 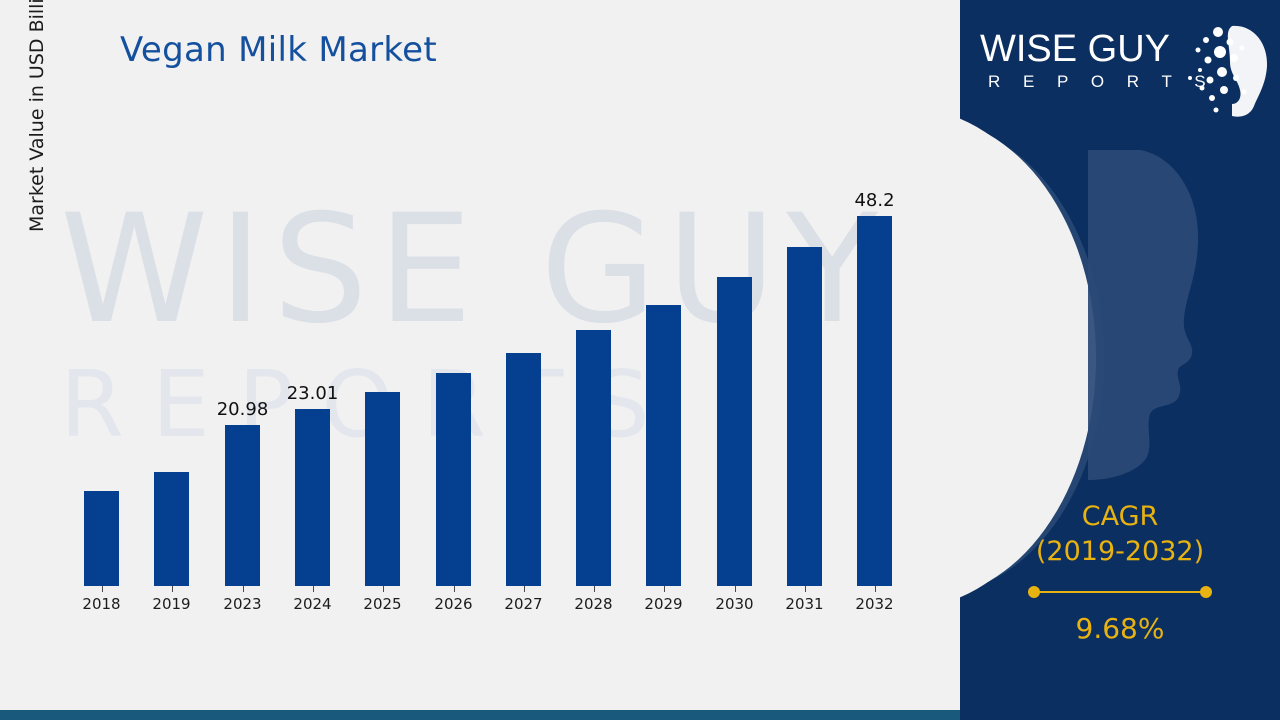 I want to click on bar-value-label-2023: 20.98, so click(x=242, y=409).